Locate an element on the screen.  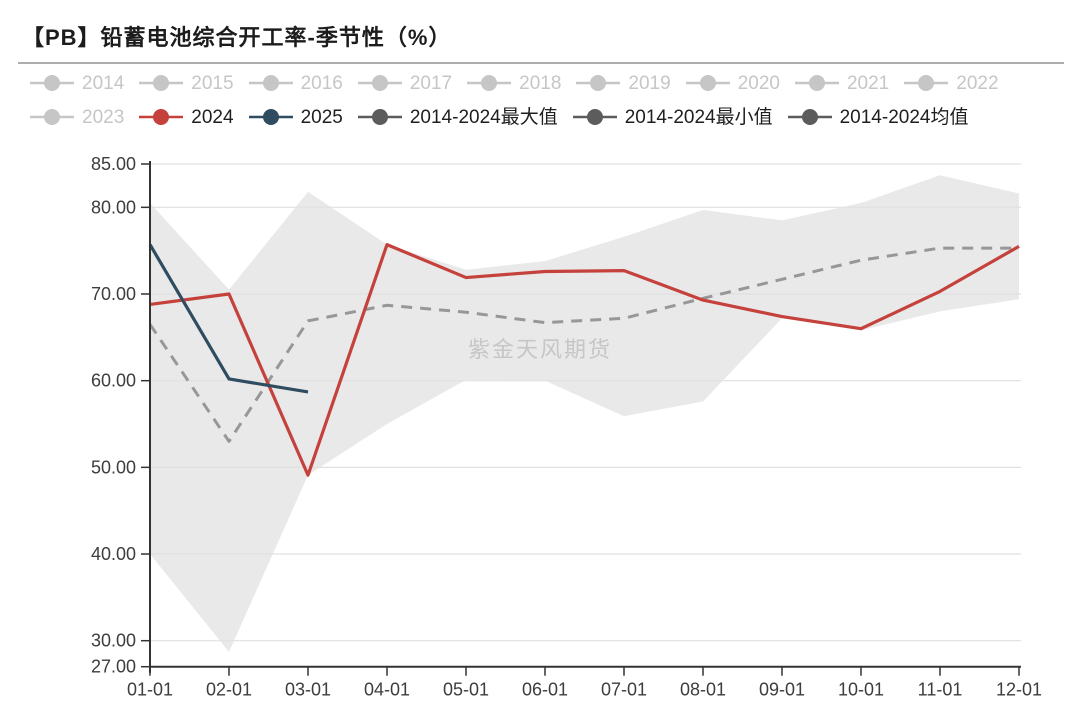
legend-label: 2018 is located at coordinates (540, 83).